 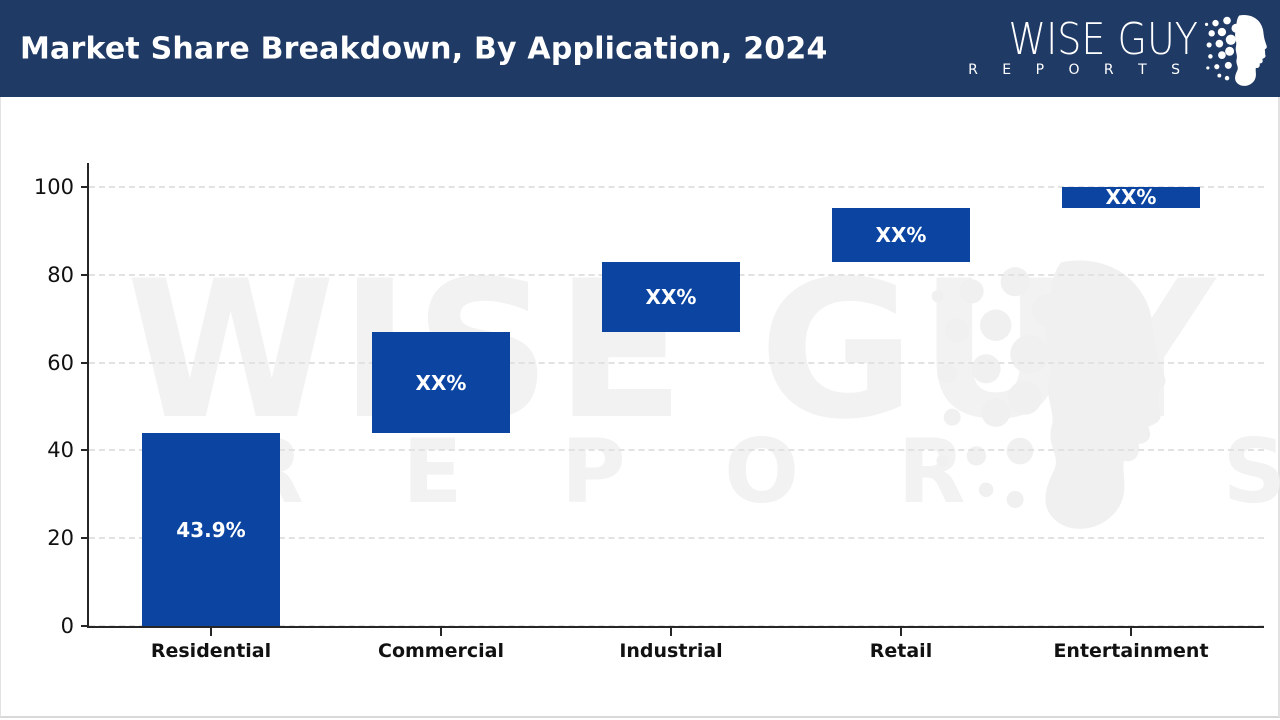 What do you see at coordinates (675, 627) in the screenshot?
I see `x-axis-spine` at bounding box center [675, 627].